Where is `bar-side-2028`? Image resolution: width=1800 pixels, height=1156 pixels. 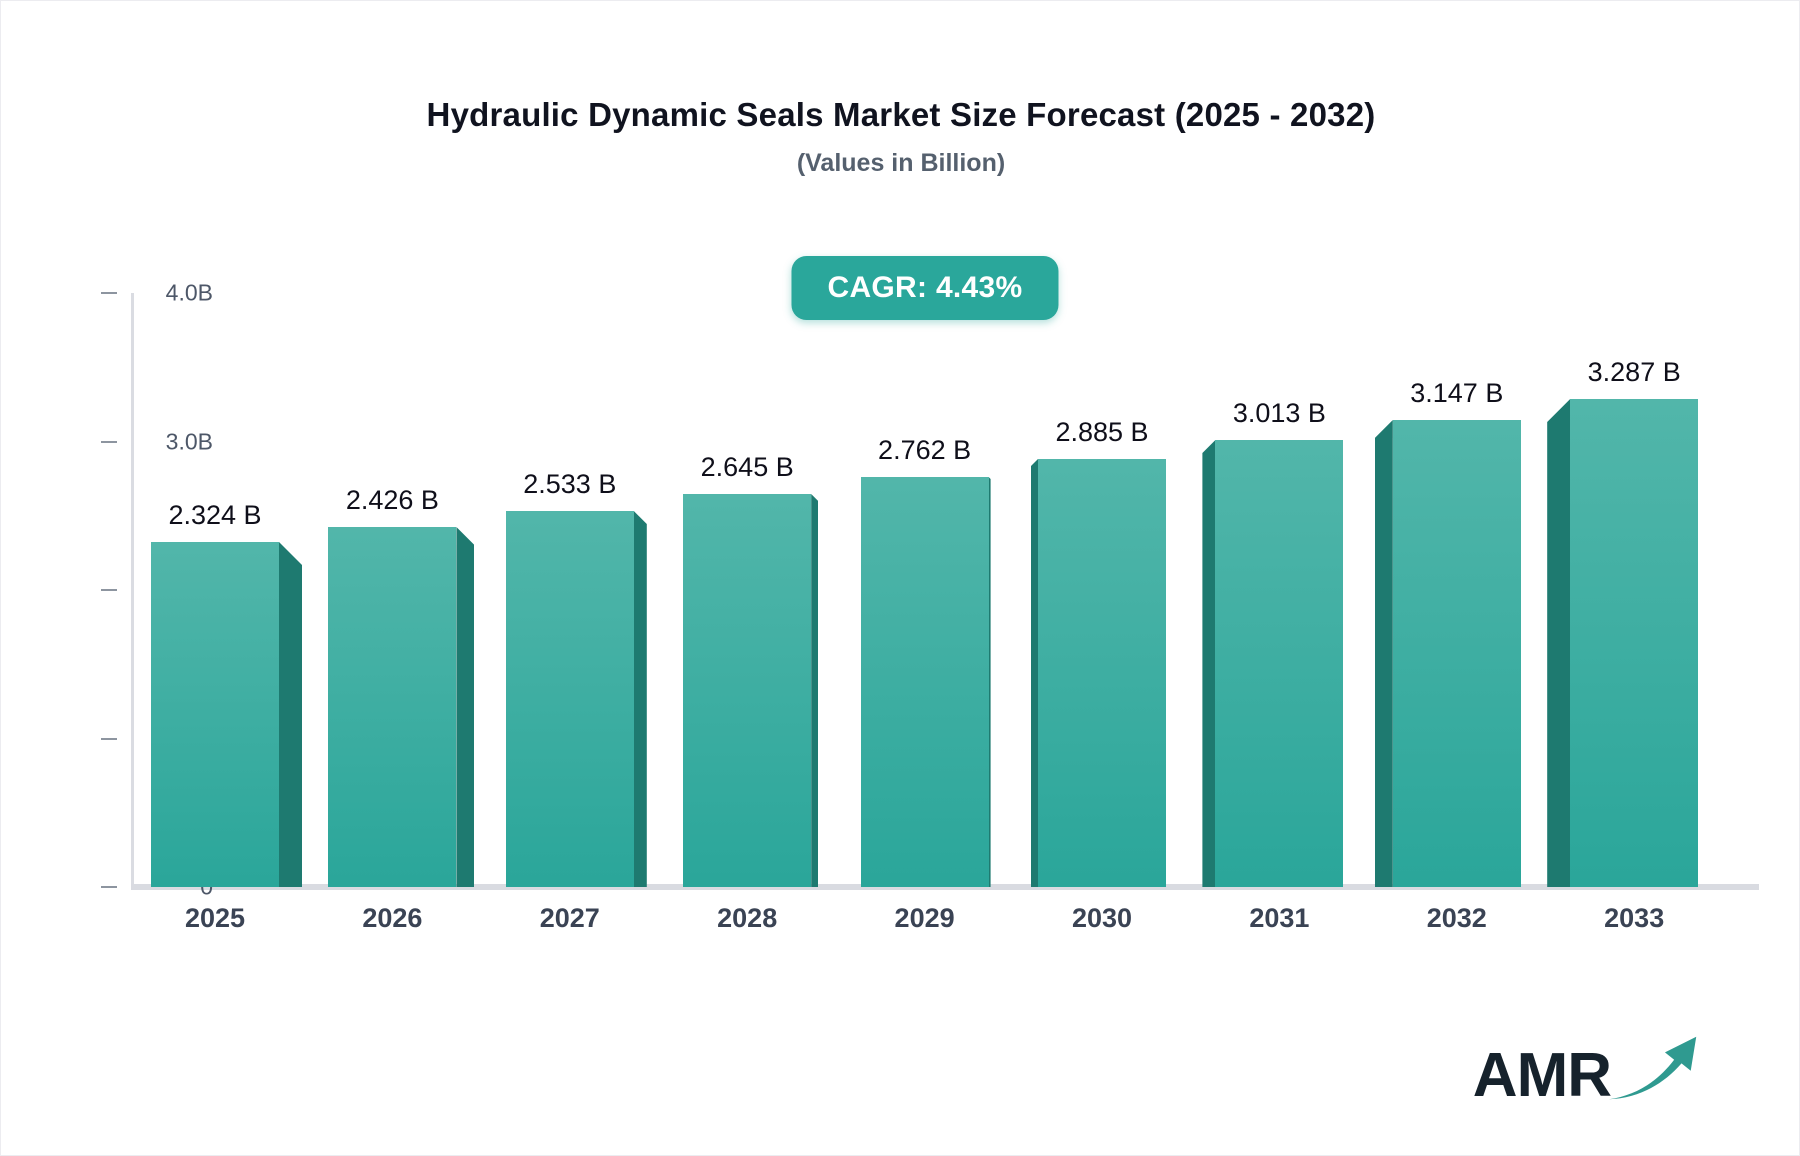
bar-side-2028 is located at coordinates (815, 690).